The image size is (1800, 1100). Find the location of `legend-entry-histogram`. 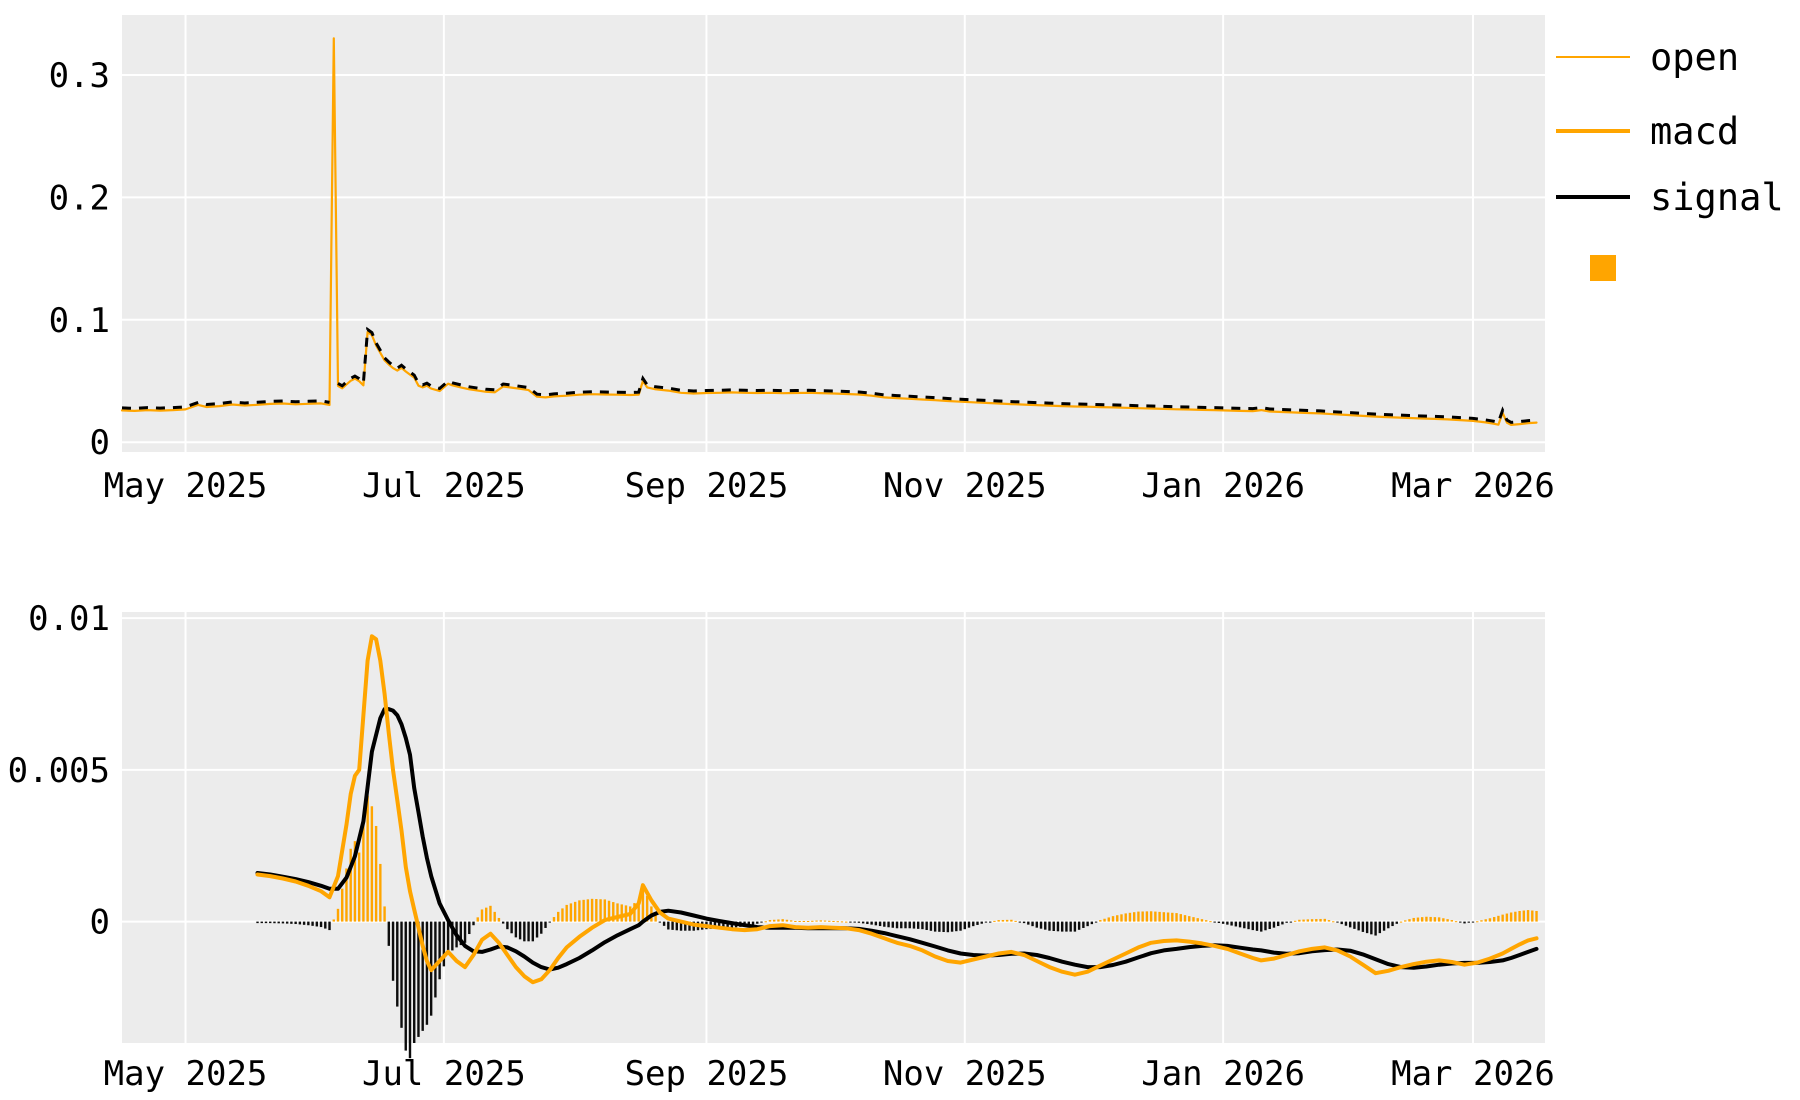

legend-entry-histogram is located at coordinates (1596, 268).